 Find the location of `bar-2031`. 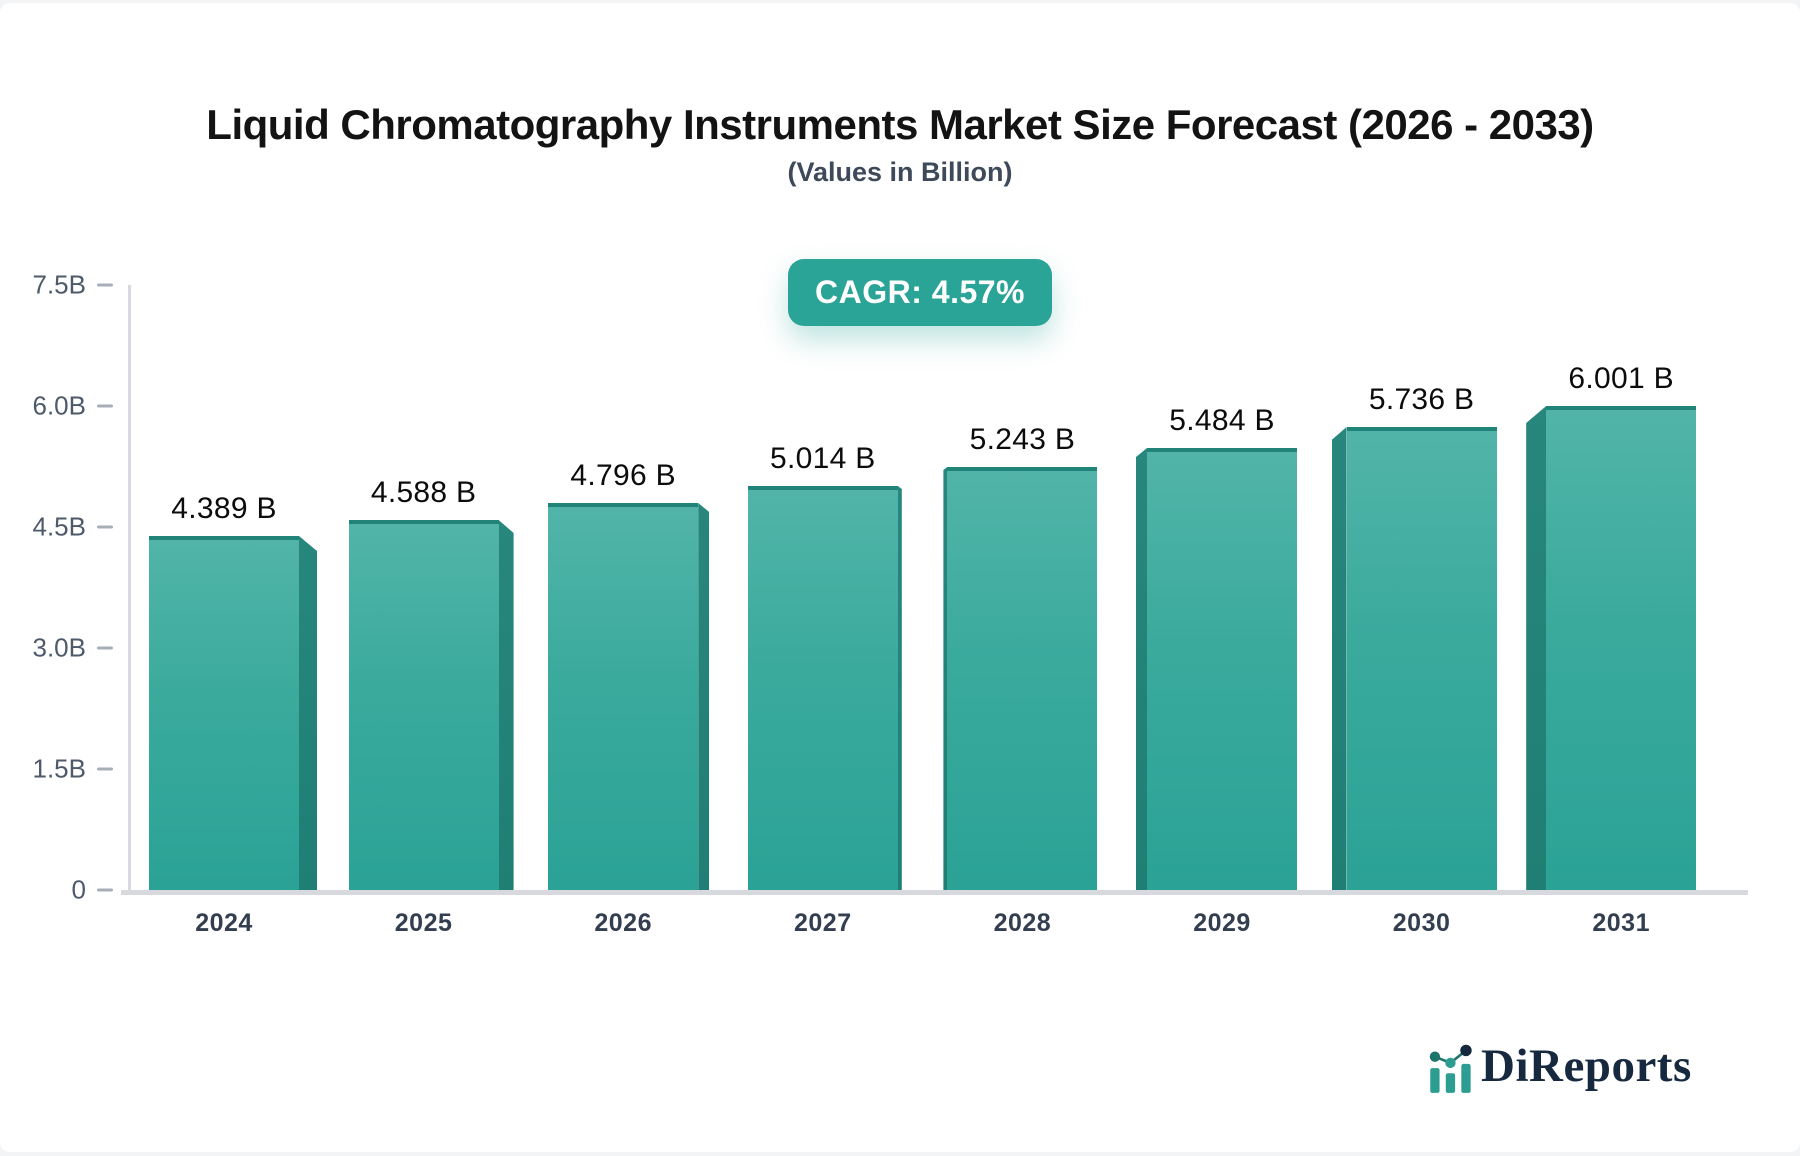

bar-2031 is located at coordinates (1611, 648).